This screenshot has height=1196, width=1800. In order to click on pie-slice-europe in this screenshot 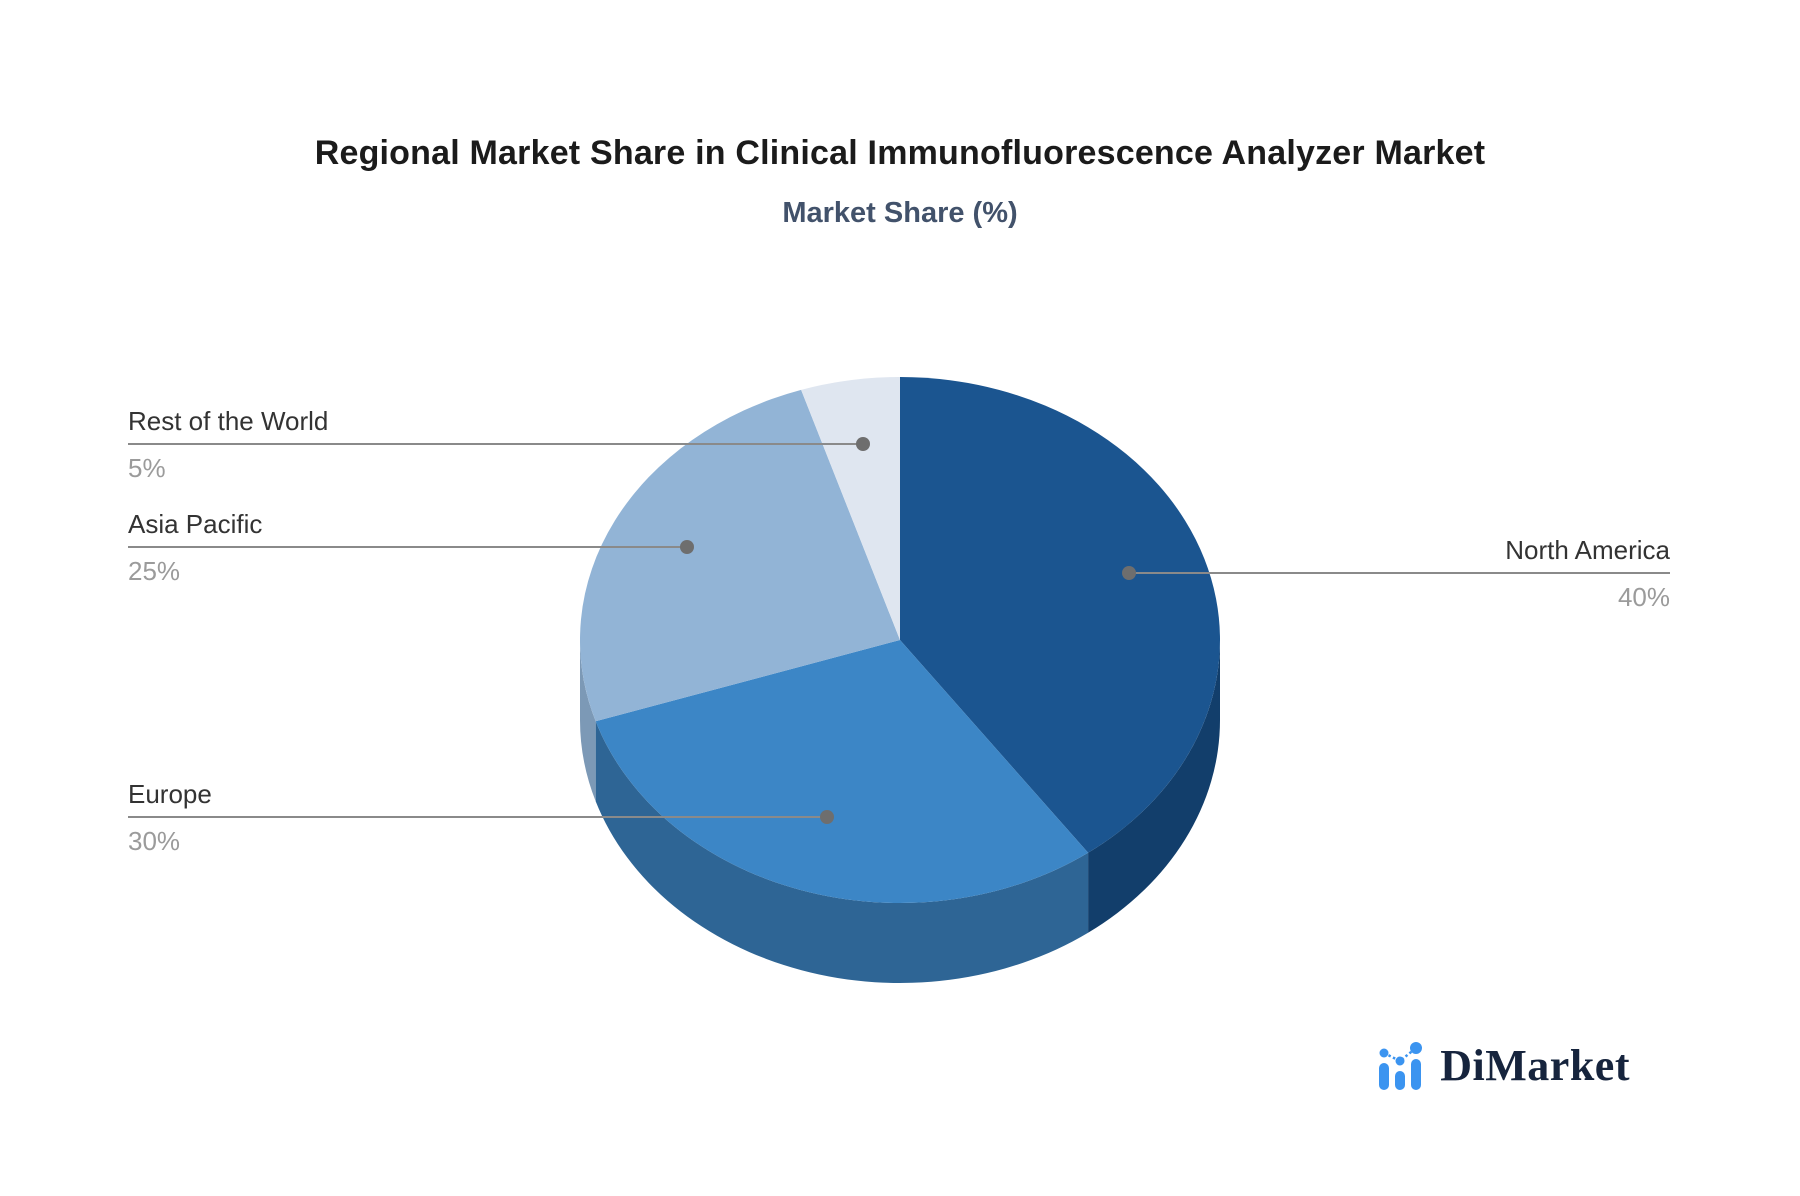, I will do `click(842, 772)`.